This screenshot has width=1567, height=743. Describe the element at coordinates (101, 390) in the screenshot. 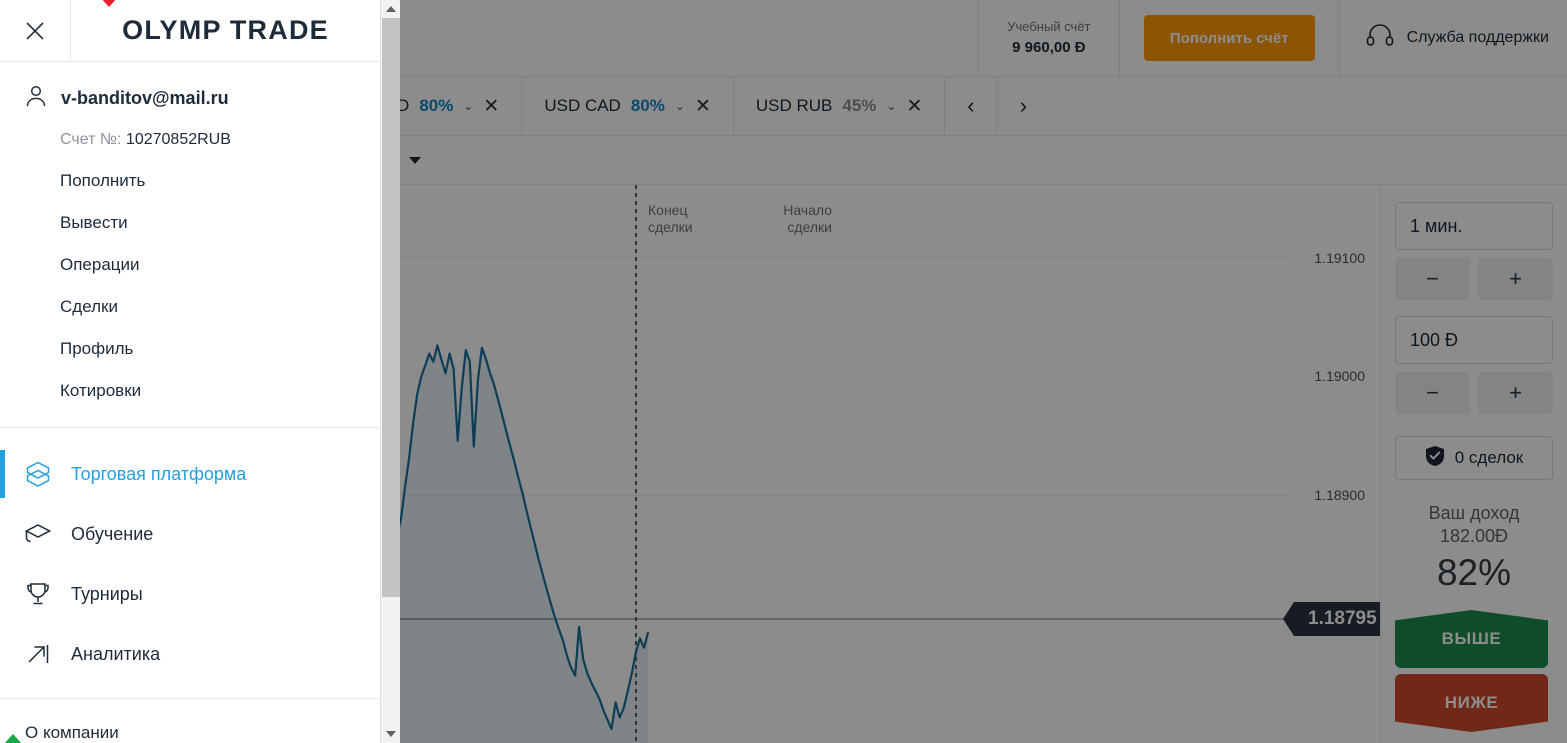

I see `drawer-link-quotes: Котировки` at that location.